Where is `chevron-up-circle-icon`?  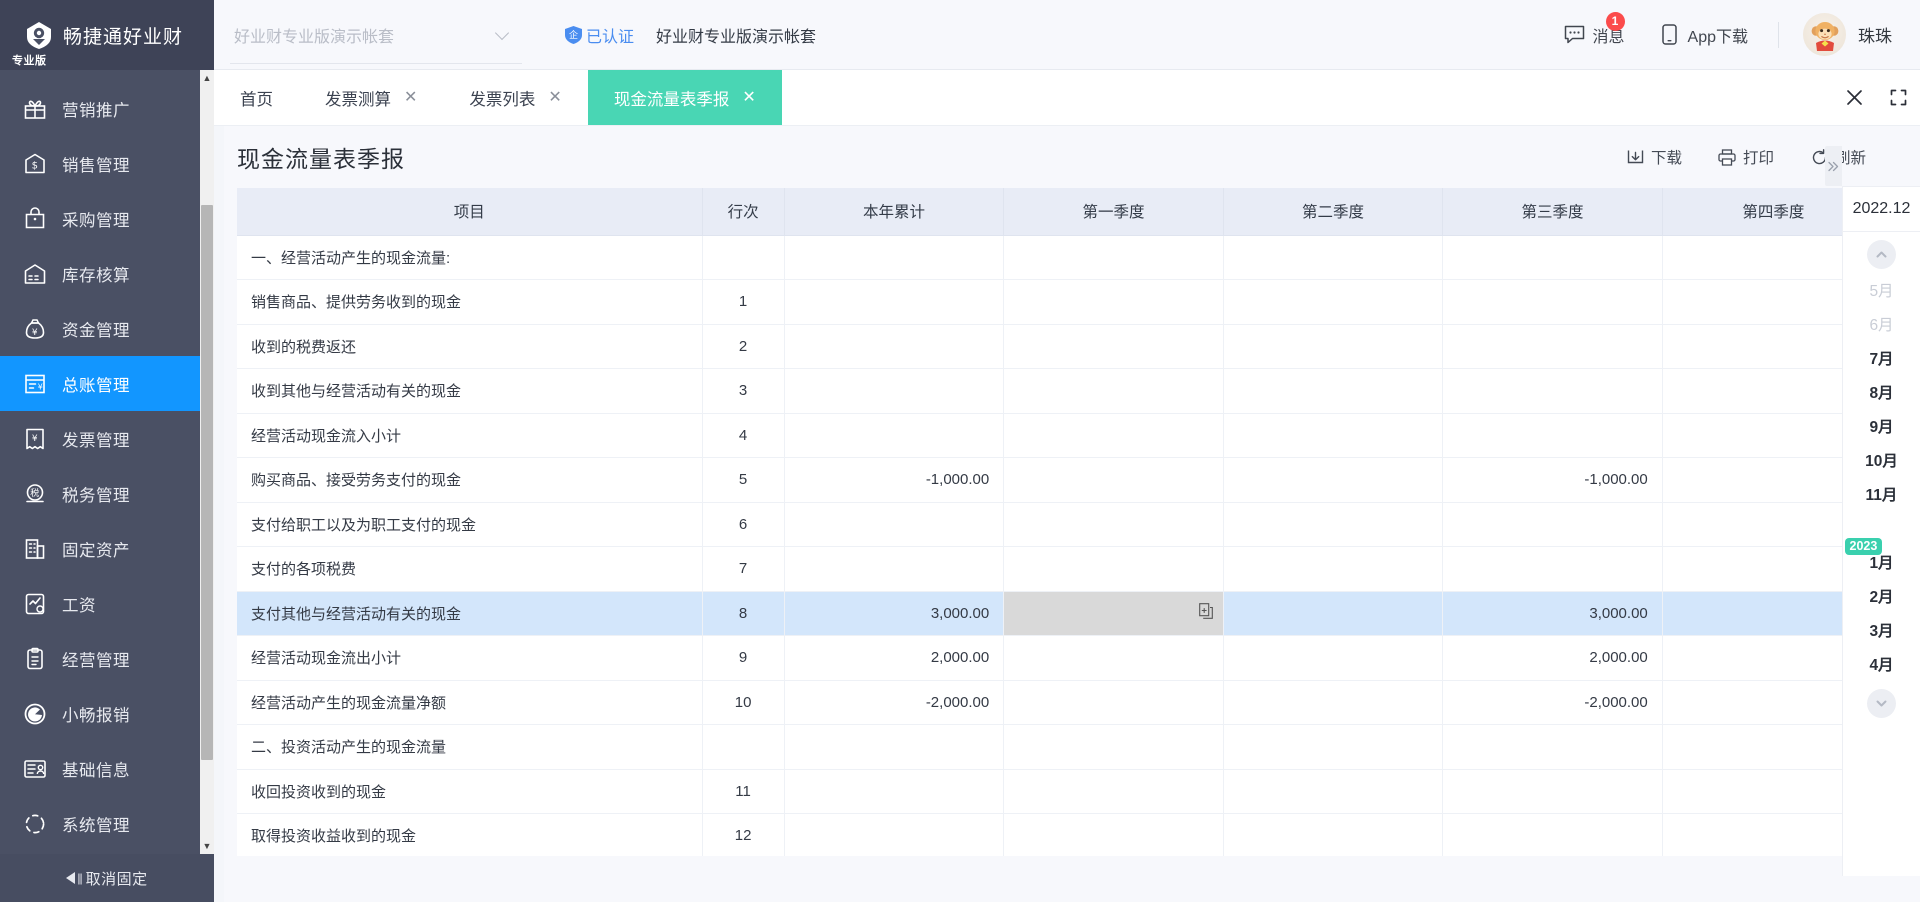
chevron-up-circle-icon is located at coordinates (1881, 254).